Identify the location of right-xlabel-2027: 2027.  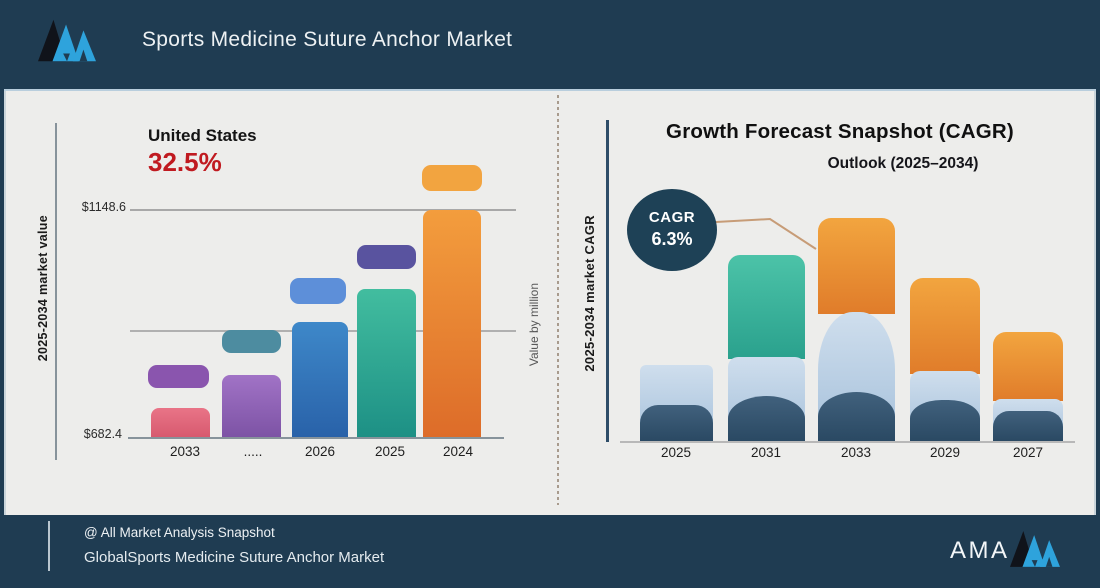
(1028, 452).